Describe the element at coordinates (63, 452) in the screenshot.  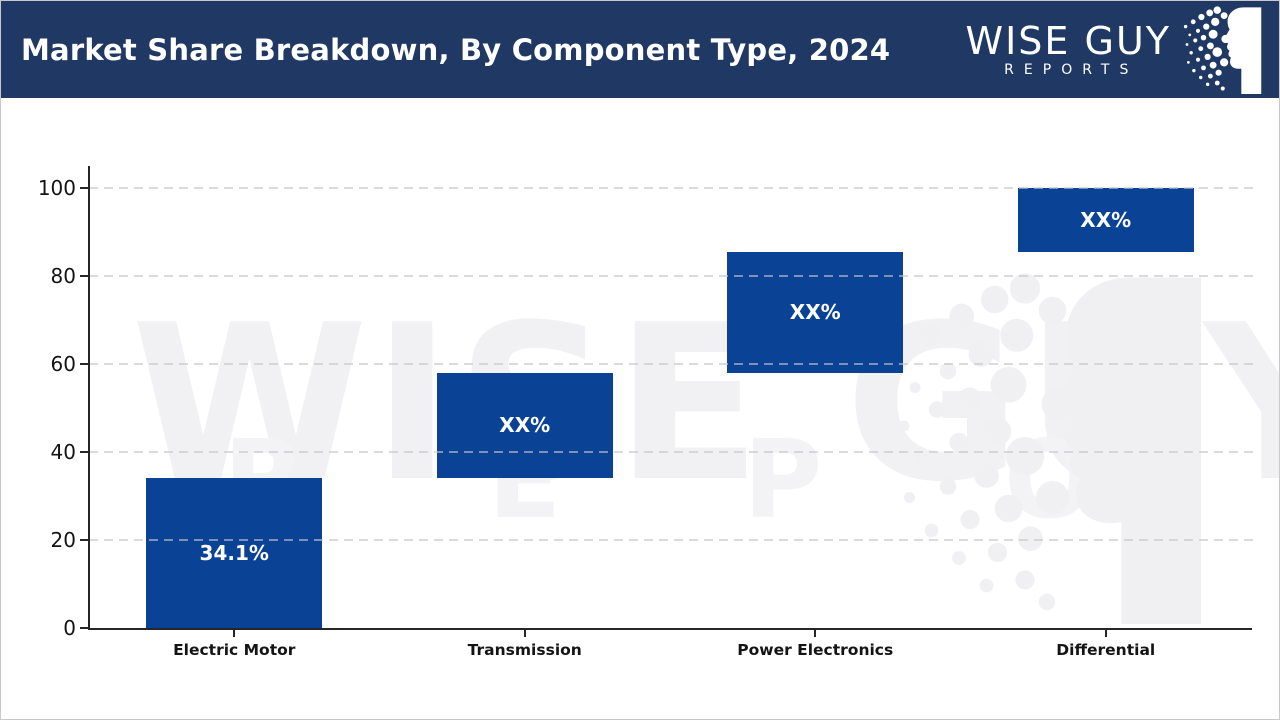
I see `y-tick-label: 40` at that location.